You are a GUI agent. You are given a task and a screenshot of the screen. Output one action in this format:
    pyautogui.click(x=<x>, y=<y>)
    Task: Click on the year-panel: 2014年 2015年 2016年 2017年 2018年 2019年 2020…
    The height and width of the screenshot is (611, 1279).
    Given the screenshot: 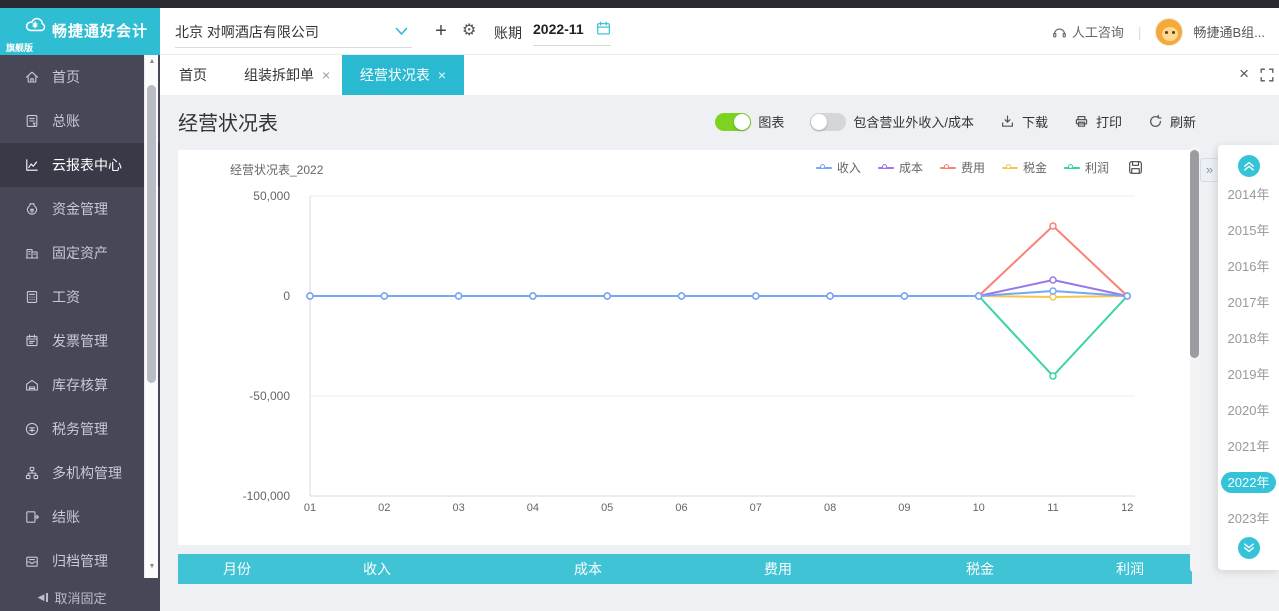 What is the action you would take?
    pyautogui.click(x=1248, y=357)
    